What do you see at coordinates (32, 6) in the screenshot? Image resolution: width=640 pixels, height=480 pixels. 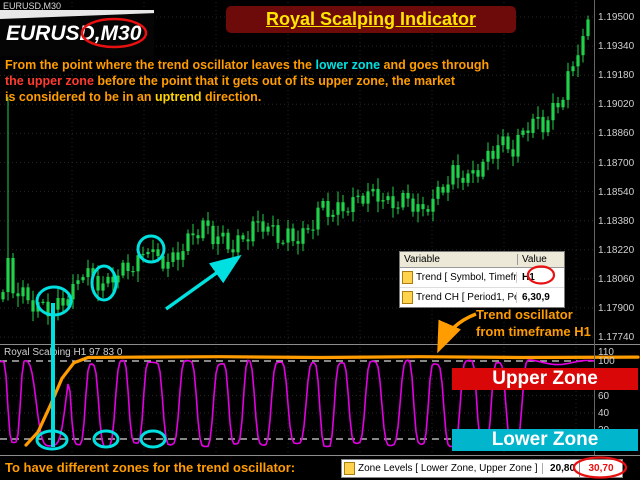 I see `chart-symbol-label: EURUSD,M30` at bounding box center [32, 6].